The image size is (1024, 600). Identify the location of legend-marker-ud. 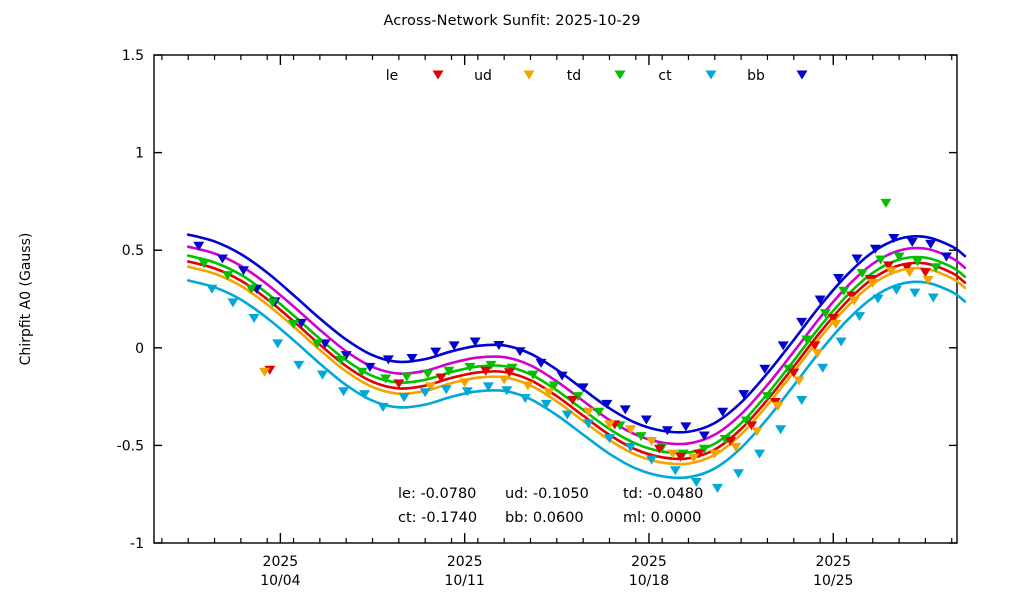
(529, 75).